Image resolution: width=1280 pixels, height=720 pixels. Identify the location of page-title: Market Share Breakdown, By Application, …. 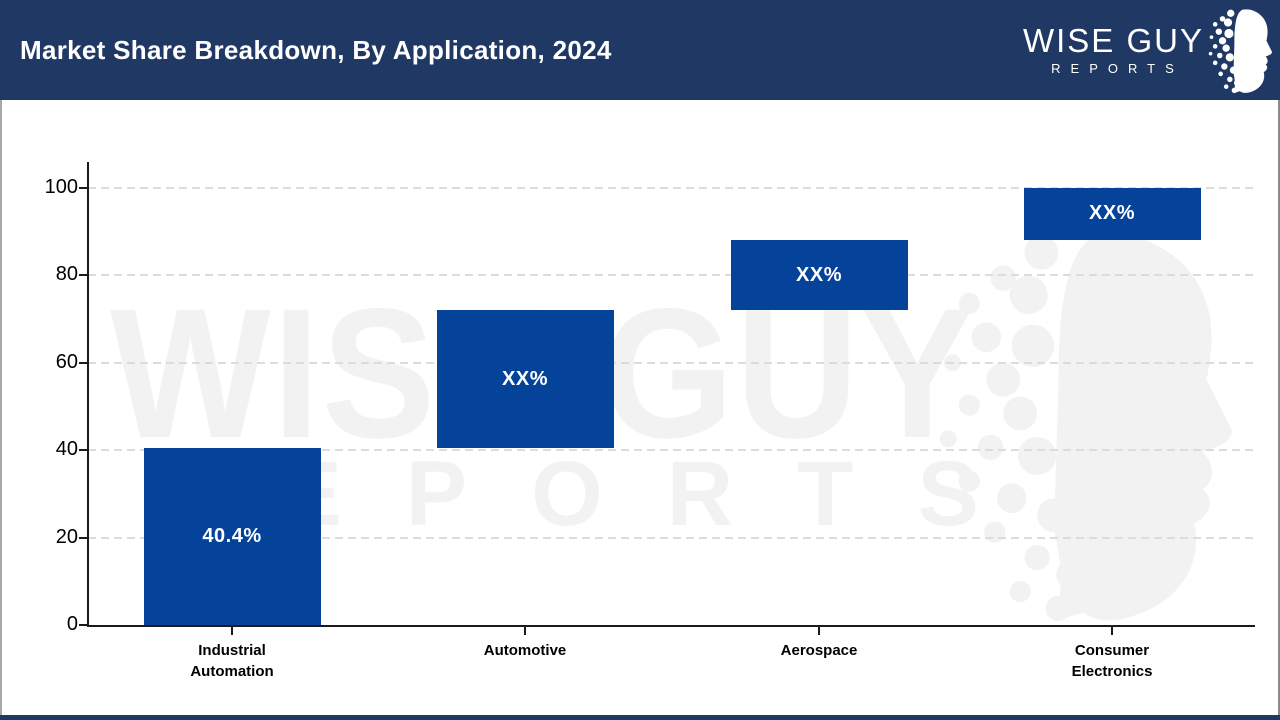
(316, 49).